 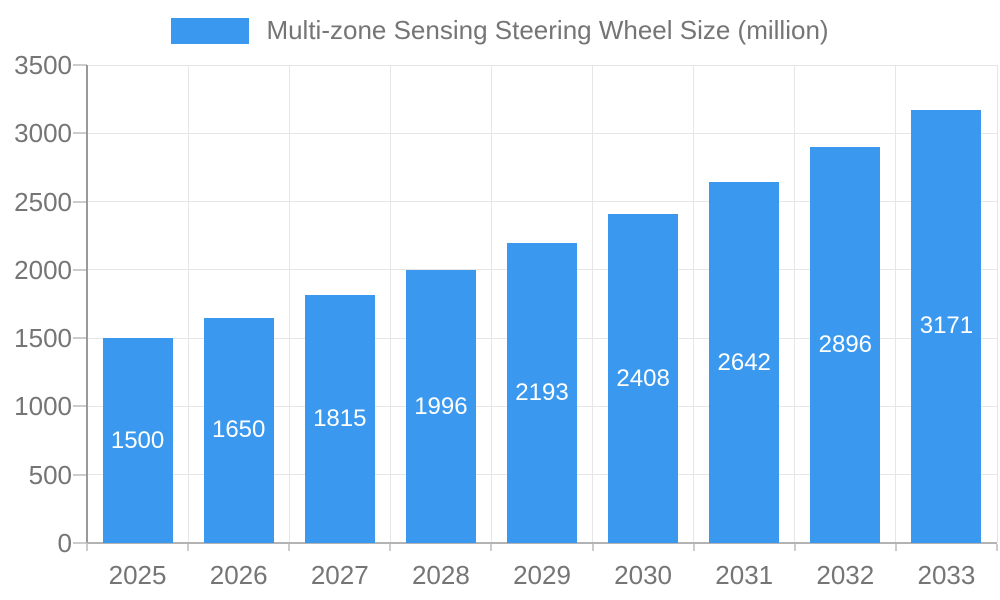 I want to click on bar-2033, so click(x=946, y=326).